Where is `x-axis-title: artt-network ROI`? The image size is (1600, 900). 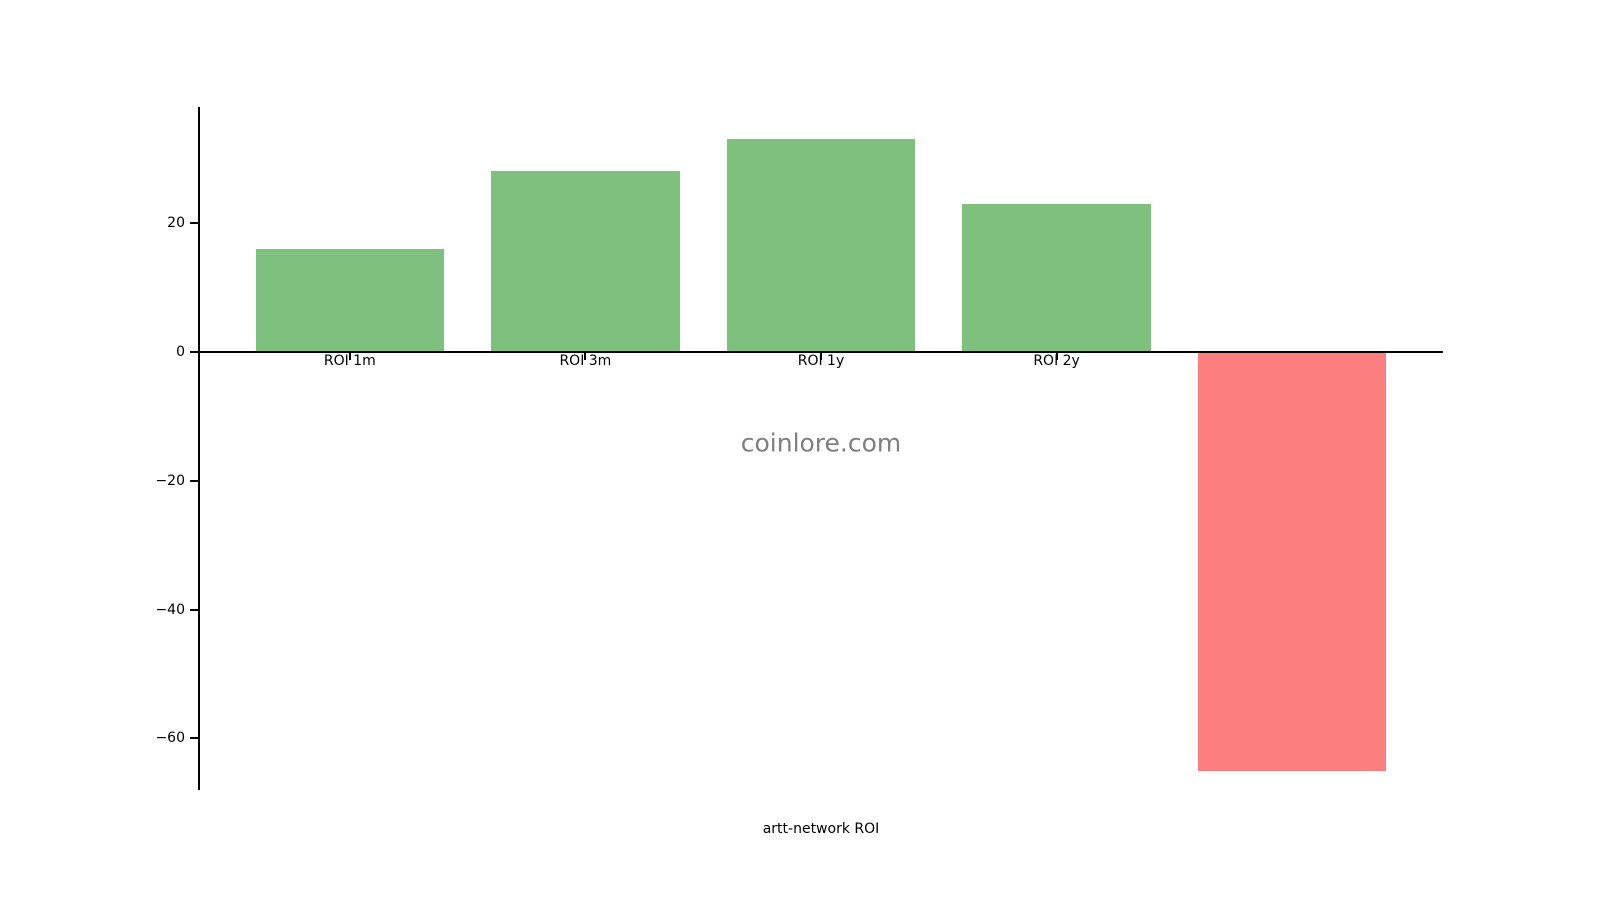 x-axis-title: artt-network ROI is located at coordinates (821, 829).